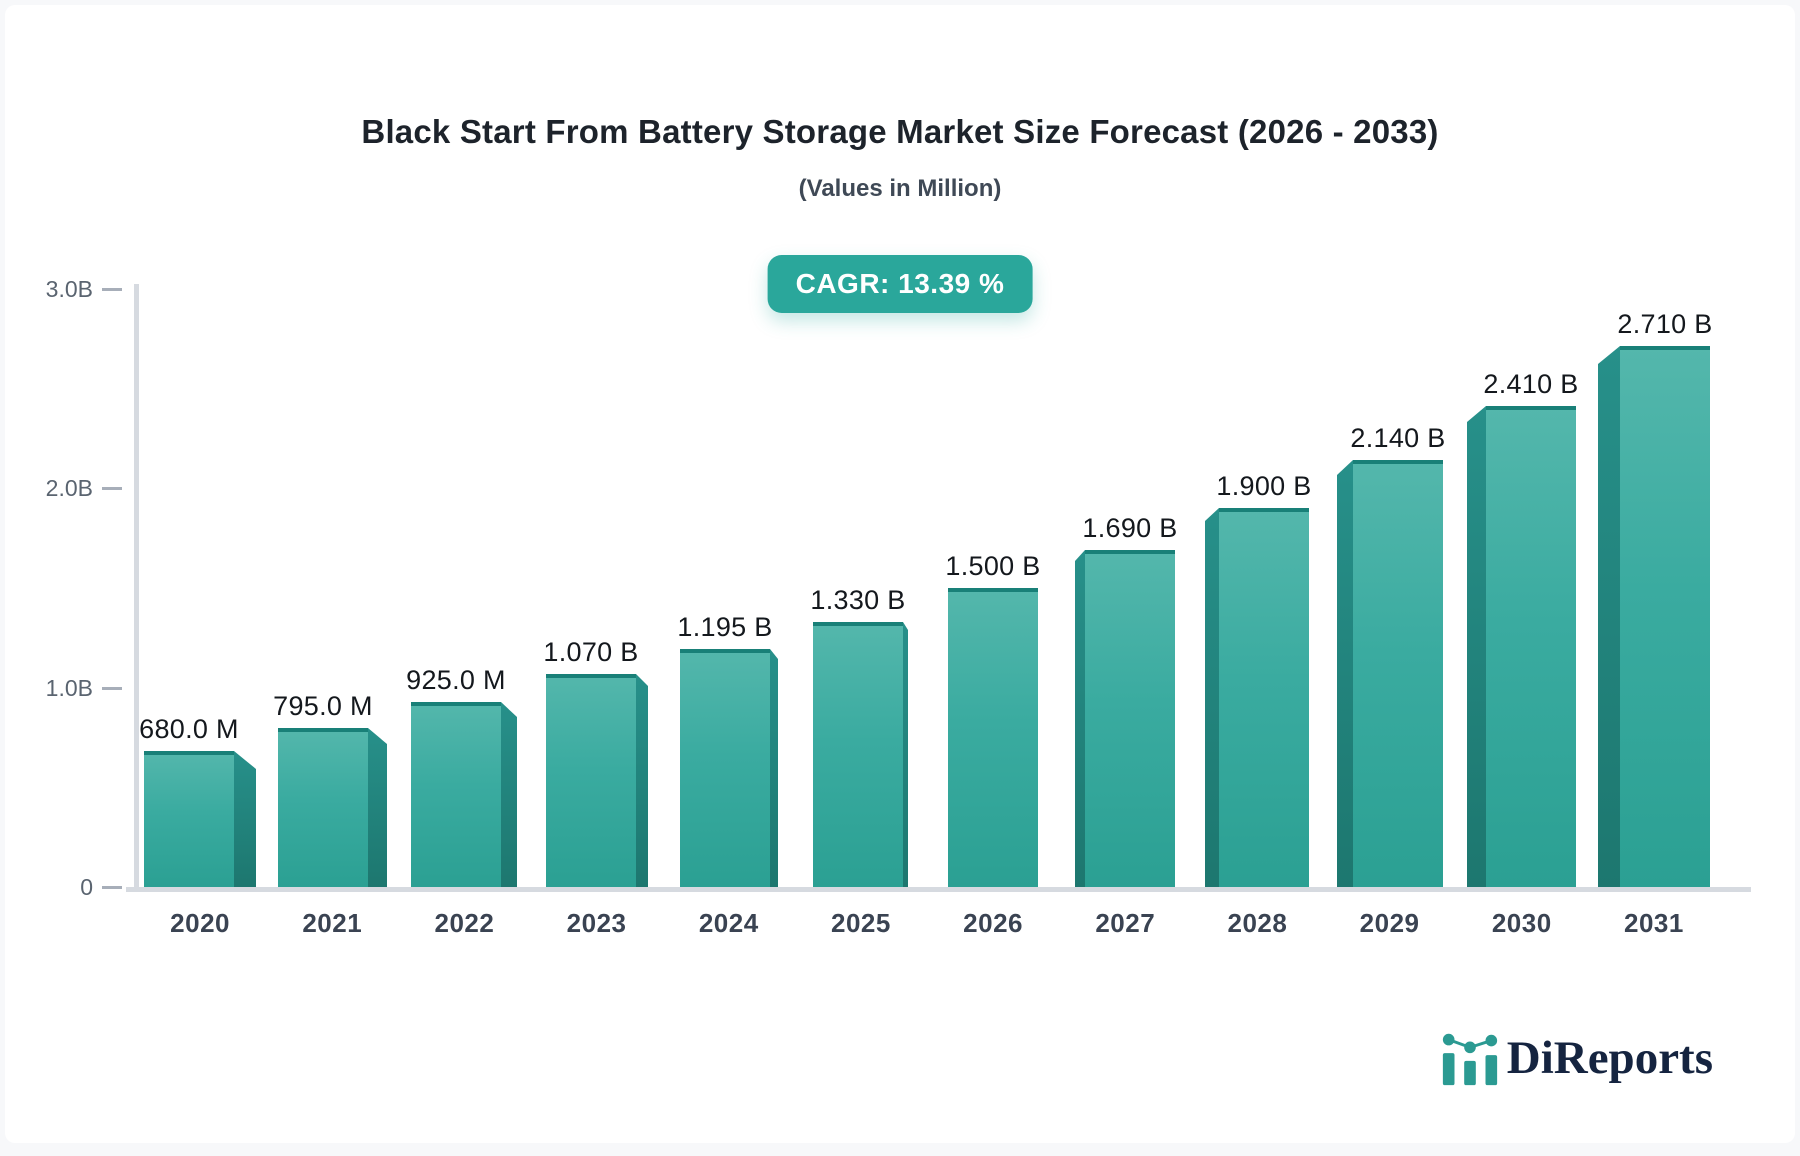  What do you see at coordinates (900, 284) in the screenshot?
I see `cagr-badge: CAGR: 13.39 %` at bounding box center [900, 284].